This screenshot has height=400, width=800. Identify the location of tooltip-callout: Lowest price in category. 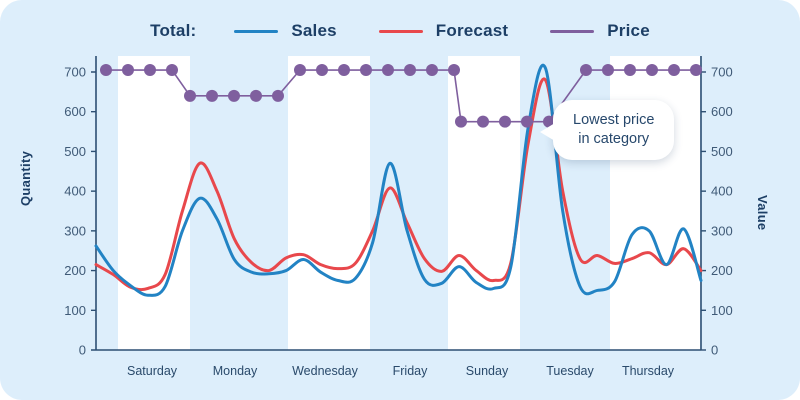
(607, 130).